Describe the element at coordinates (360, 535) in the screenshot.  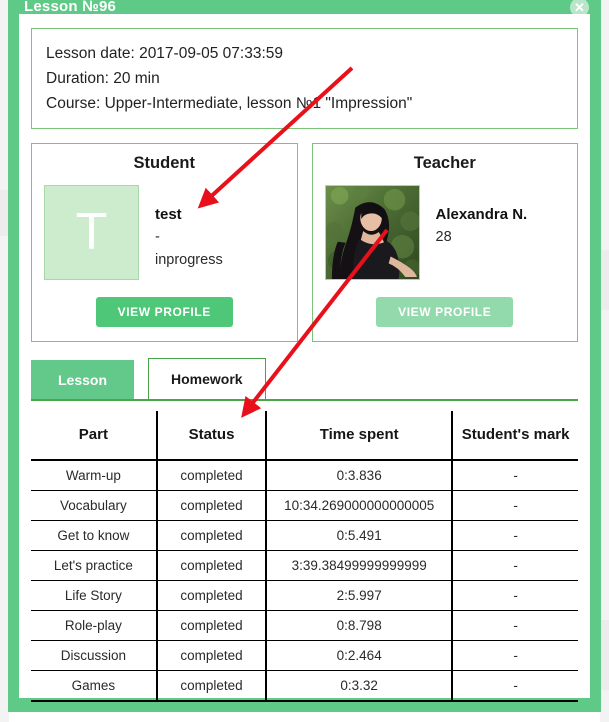
I see `cell-time-spent: 0:5.491` at that location.